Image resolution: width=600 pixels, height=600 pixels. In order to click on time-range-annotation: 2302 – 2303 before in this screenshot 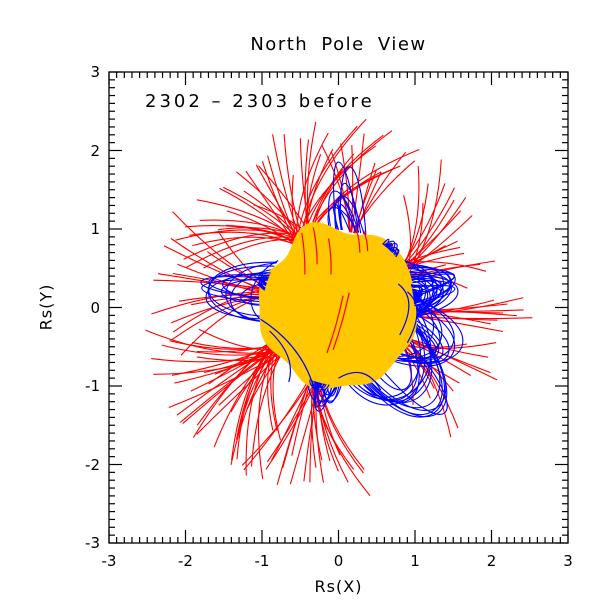, I will do `click(260, 101)`.